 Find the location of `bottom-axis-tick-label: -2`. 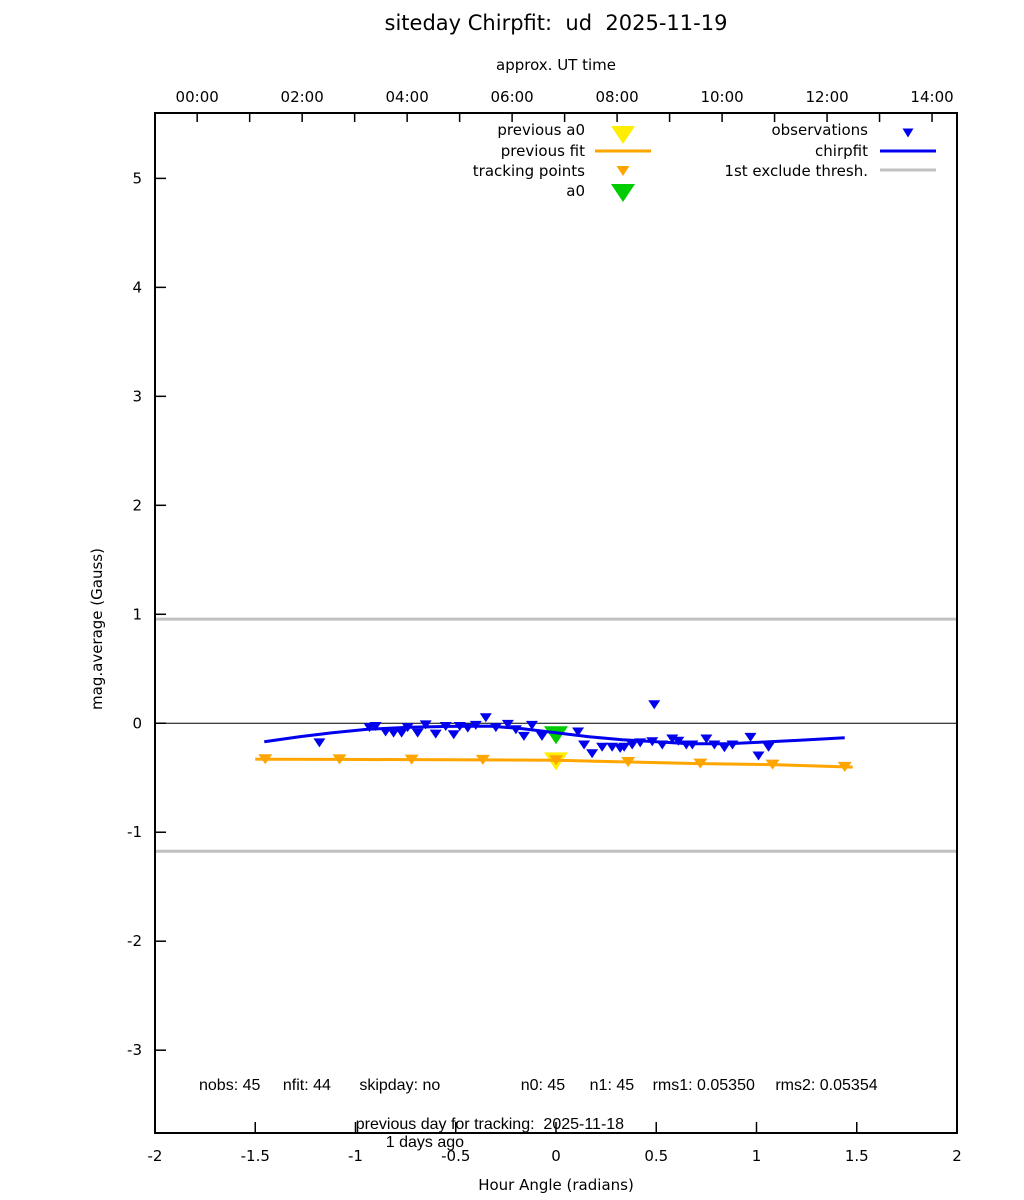

bottom-axis-tick-label: -2 is located at coordinates (155, 1156).